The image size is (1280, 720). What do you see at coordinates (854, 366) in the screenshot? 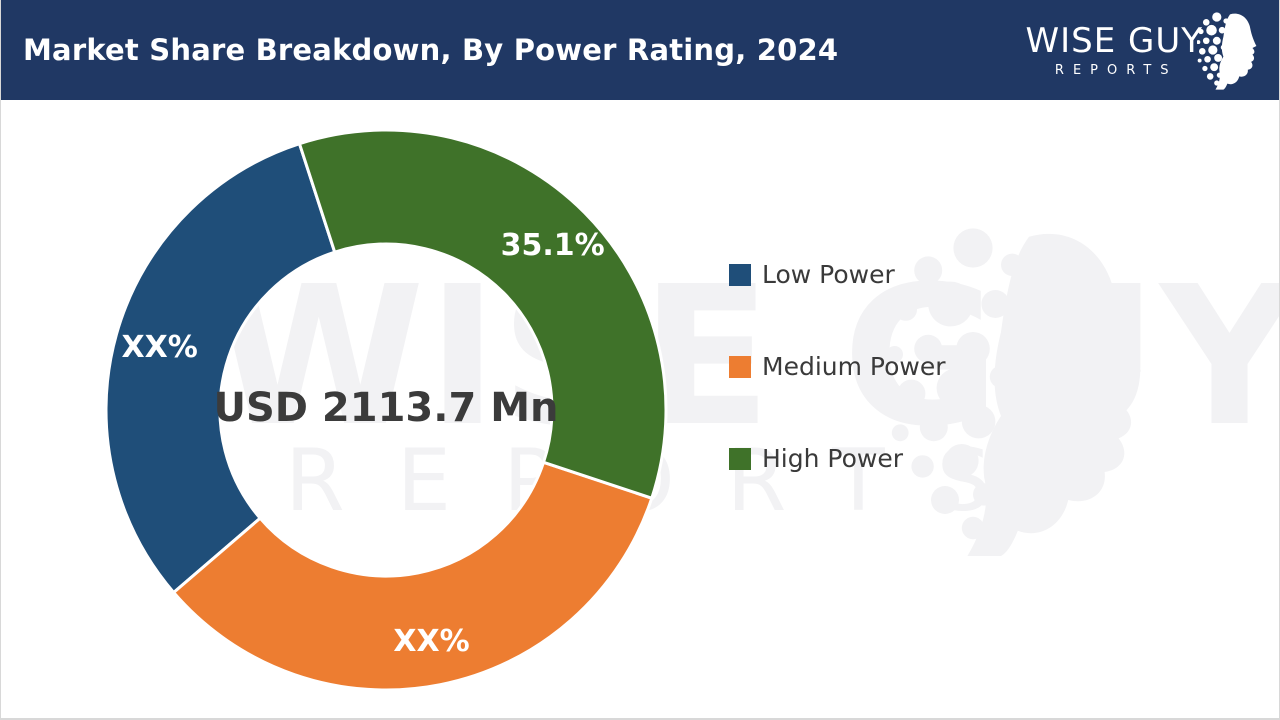
I see `legend-label-medium-power: Medium Power` at bounding box center [854, 366].